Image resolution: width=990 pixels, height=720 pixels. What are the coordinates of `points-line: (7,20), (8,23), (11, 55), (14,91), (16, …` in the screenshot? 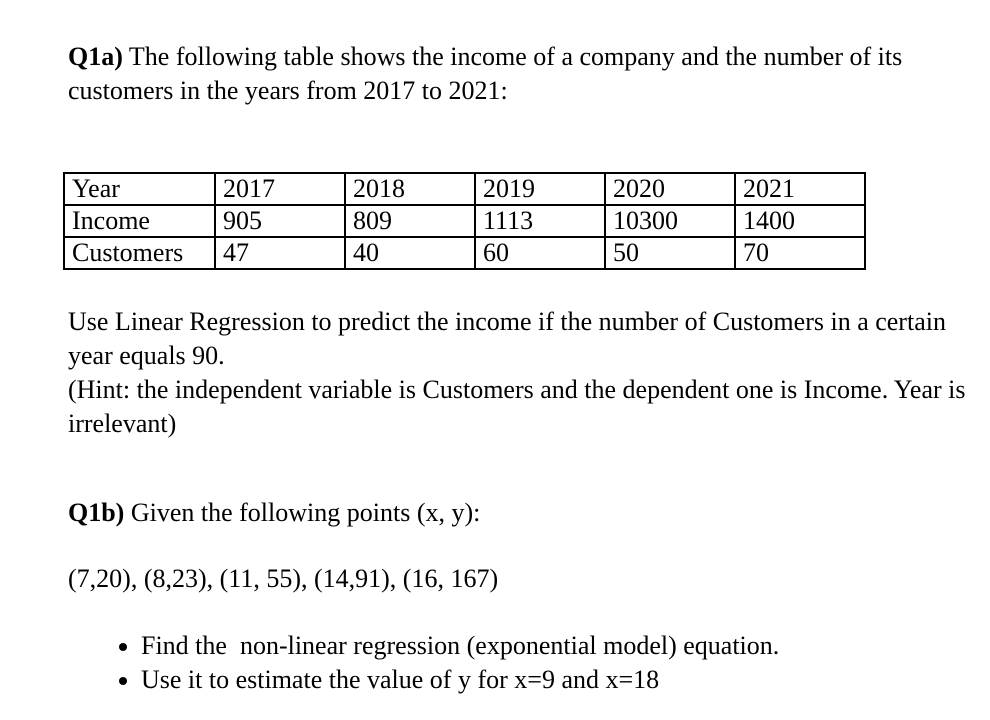 It's located at (525, 579).